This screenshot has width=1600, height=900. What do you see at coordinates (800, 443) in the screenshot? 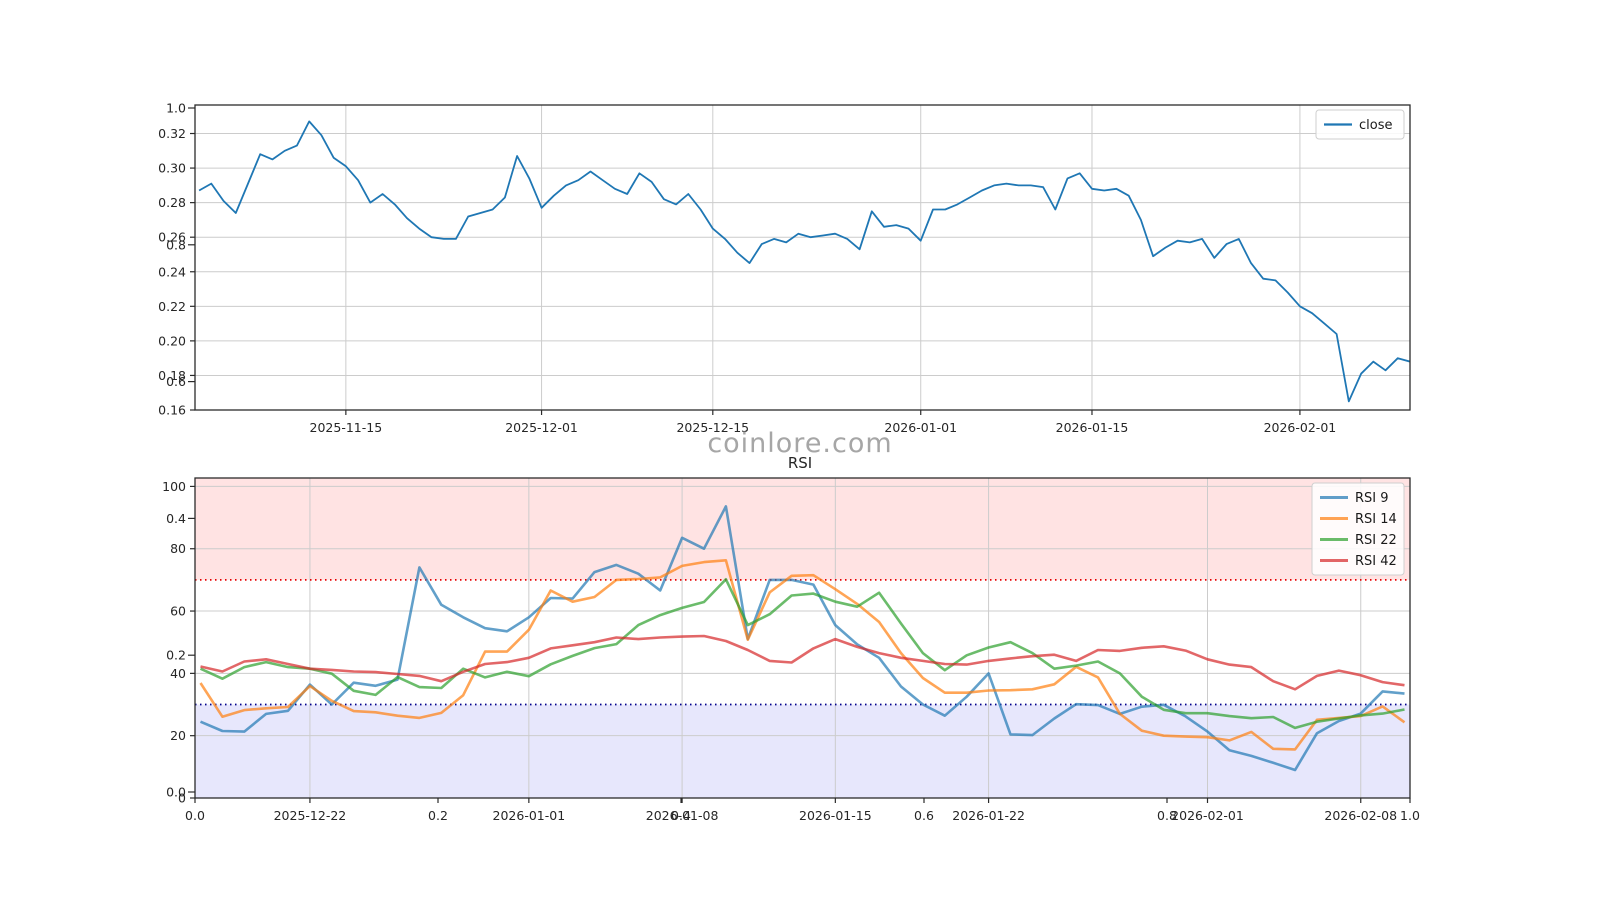
I see `watermark: coinlore.com` at bounding box center [800, 443].